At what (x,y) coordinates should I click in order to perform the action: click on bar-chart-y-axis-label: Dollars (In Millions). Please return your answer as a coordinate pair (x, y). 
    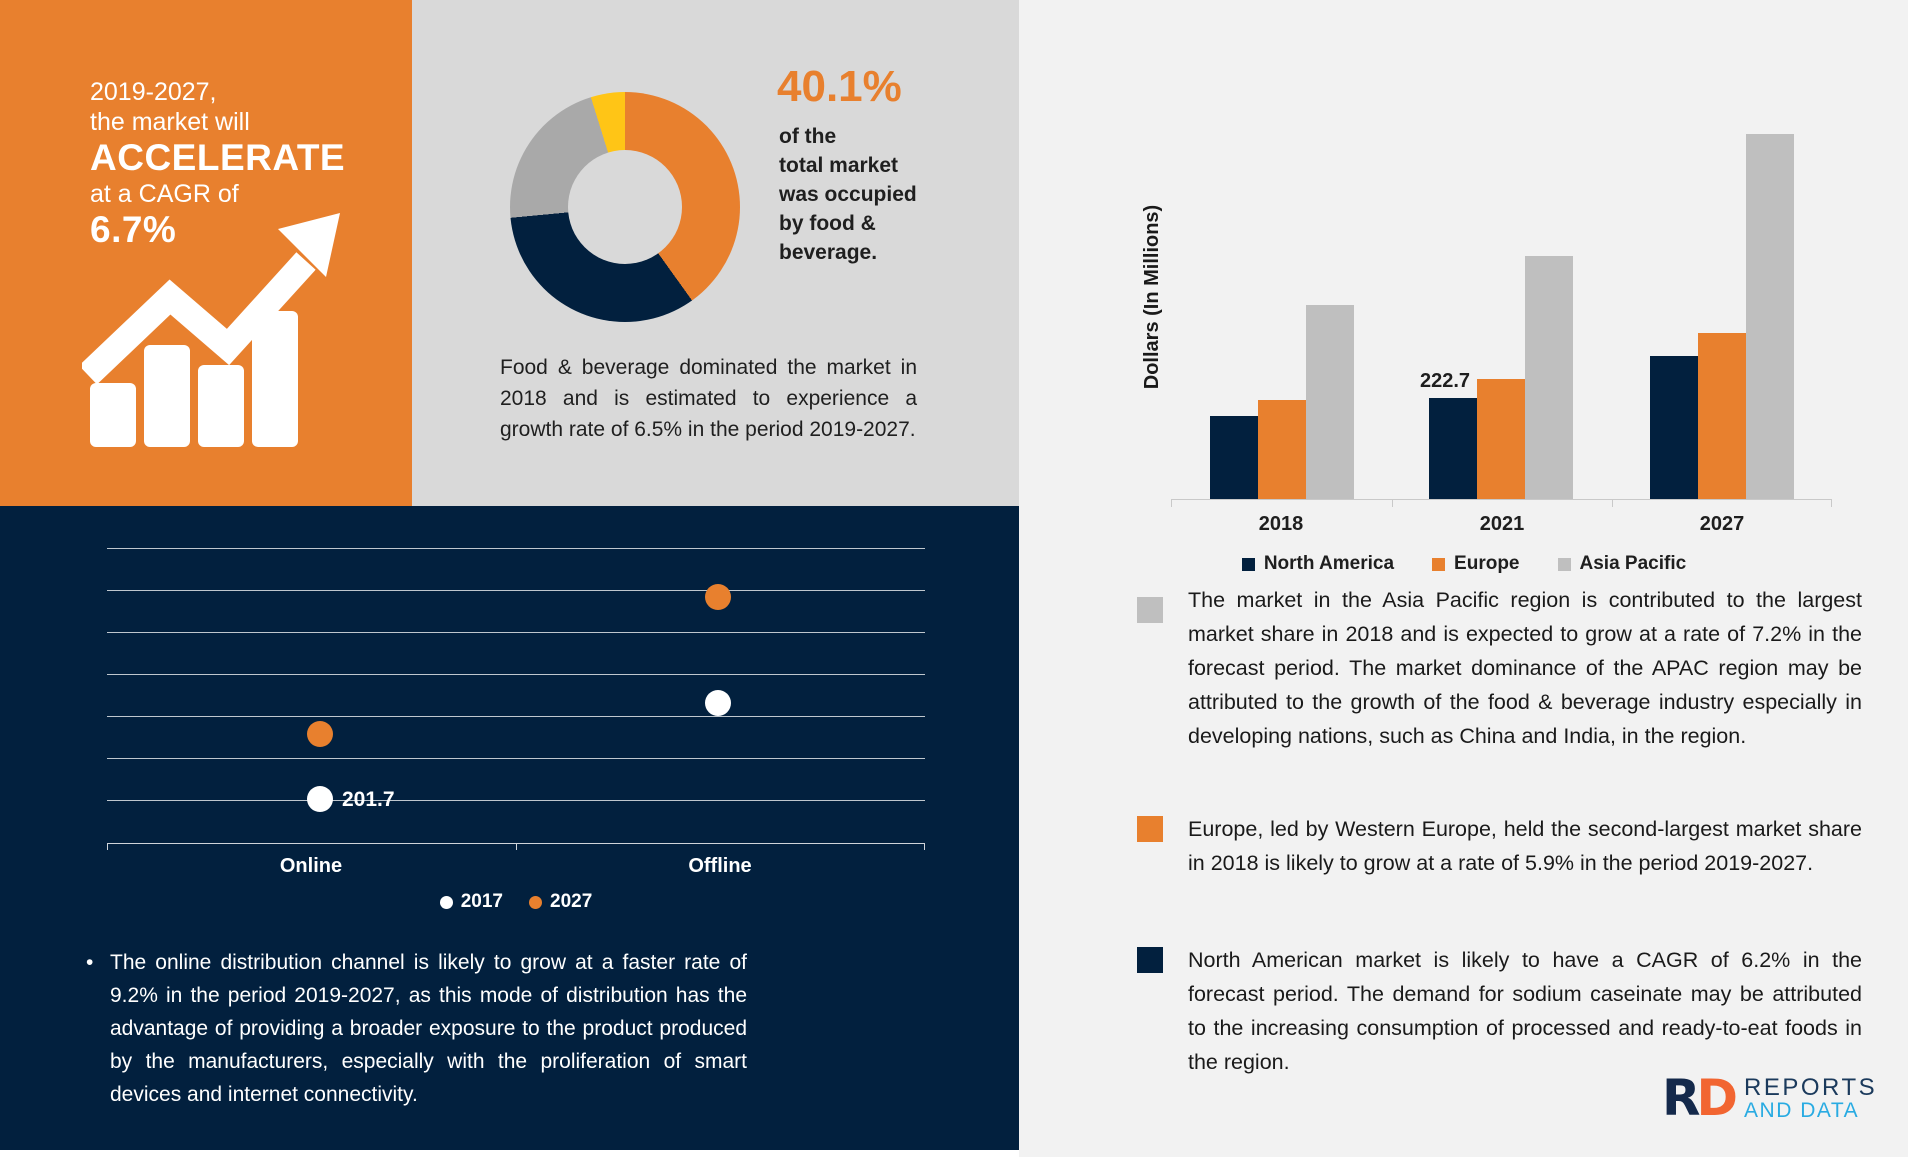
    Looking at the image, I should click on (1152, 297).